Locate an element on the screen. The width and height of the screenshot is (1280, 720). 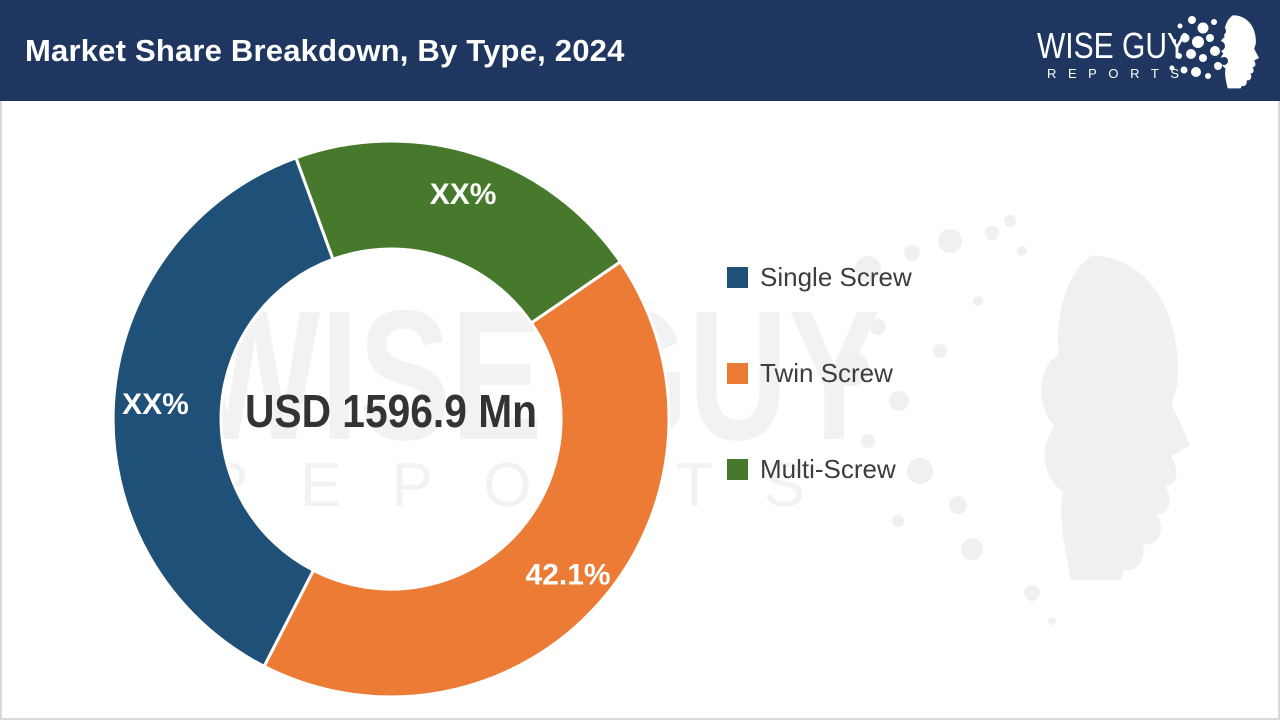
legend-swatch-twin-screw is located at coordinates (737, 373).